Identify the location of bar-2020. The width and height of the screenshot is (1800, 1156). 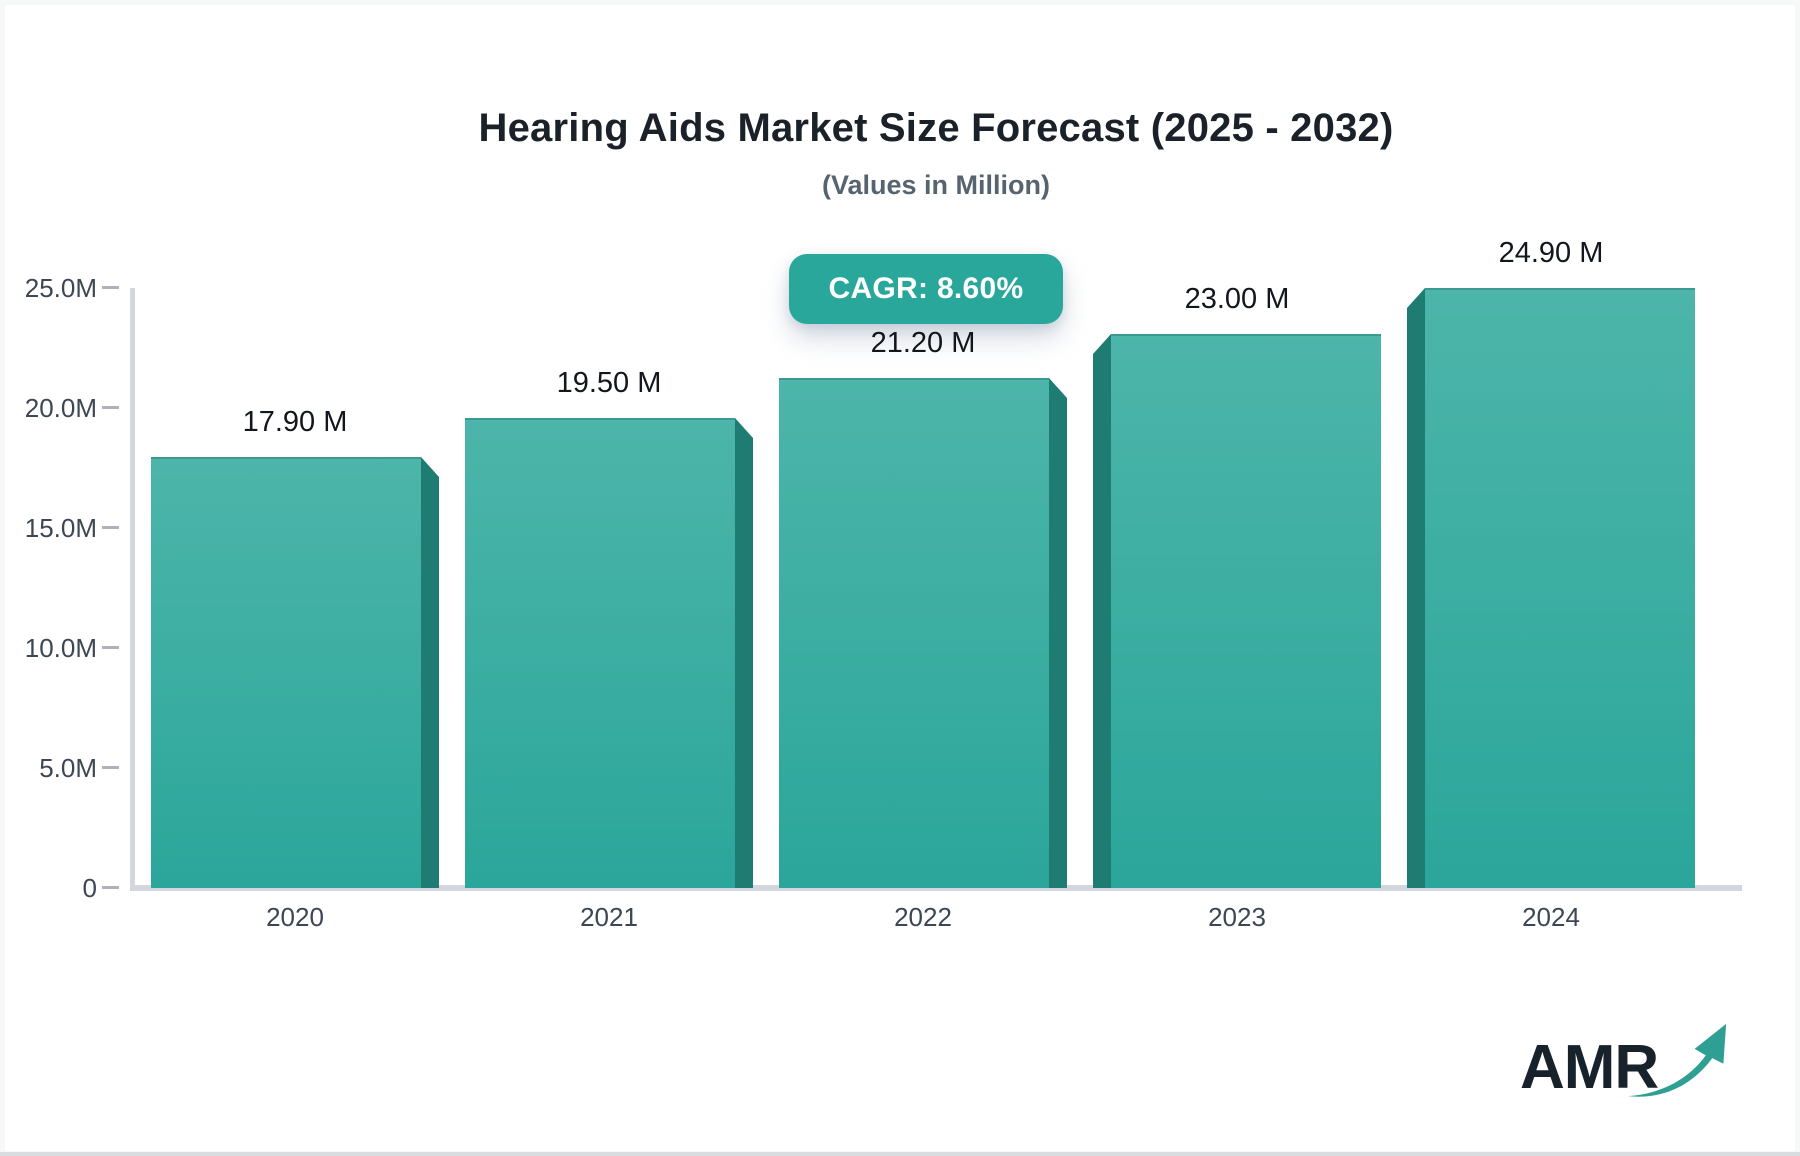
(295, 672).